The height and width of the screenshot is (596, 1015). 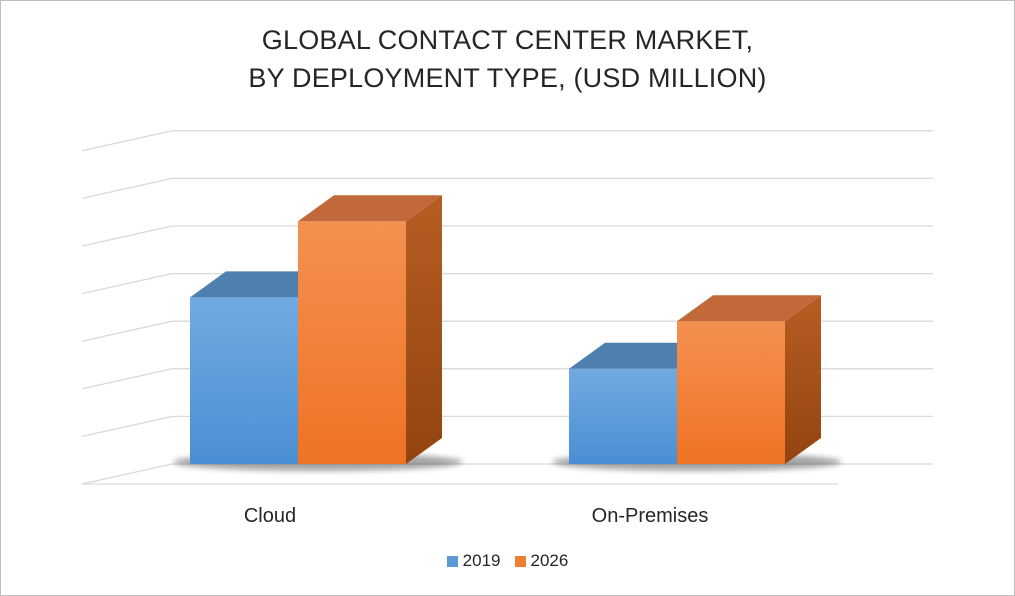 I want to click on legend-label-2026: 2026, so click(x=549, y=560).